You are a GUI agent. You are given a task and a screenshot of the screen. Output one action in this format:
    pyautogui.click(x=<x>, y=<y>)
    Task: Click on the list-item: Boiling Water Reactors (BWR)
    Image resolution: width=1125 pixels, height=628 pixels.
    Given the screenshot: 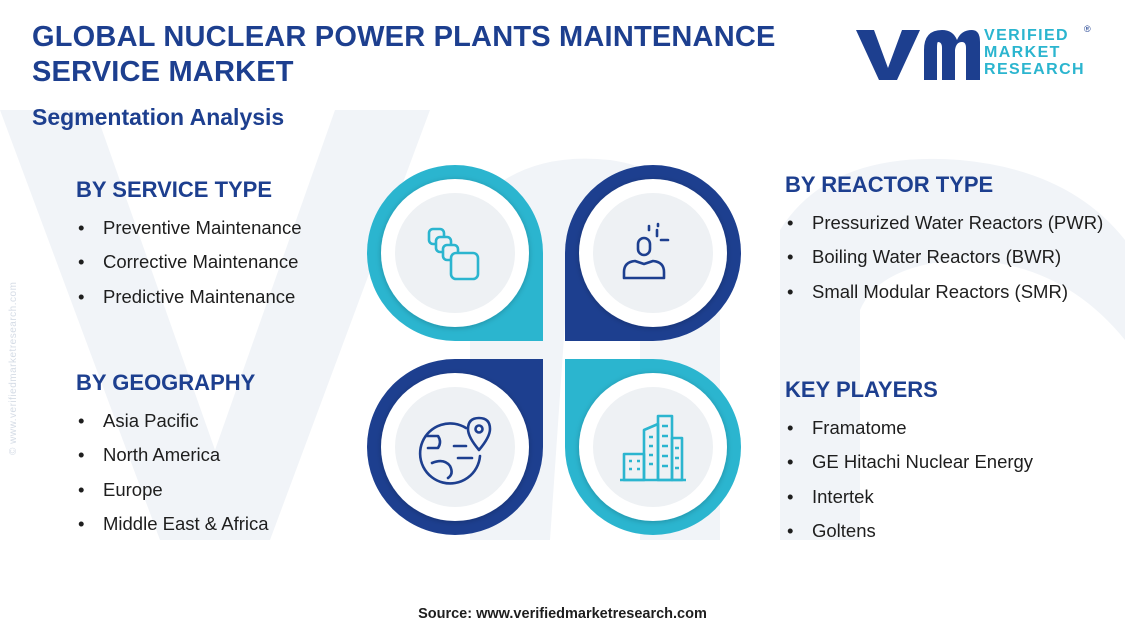 What is the action you would take?
    pyautogui.click(x=950, y=257)
    